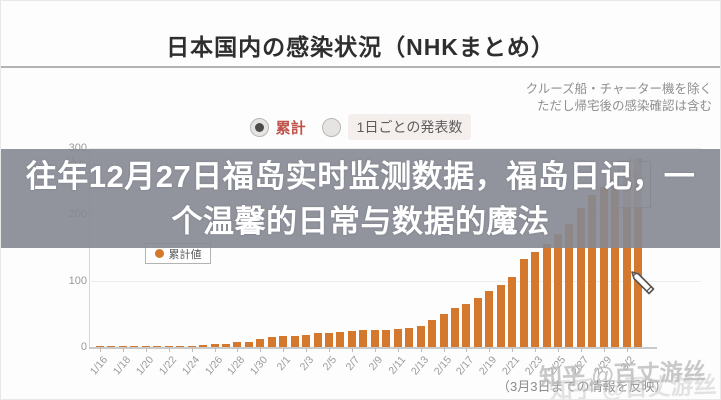 Image resolution: width=721 pixels, height=400 pixels. Describe the element at coordinates (622, 374) in the screenshot. I see `watermark: 知乎 @百丈游丝` at that location.